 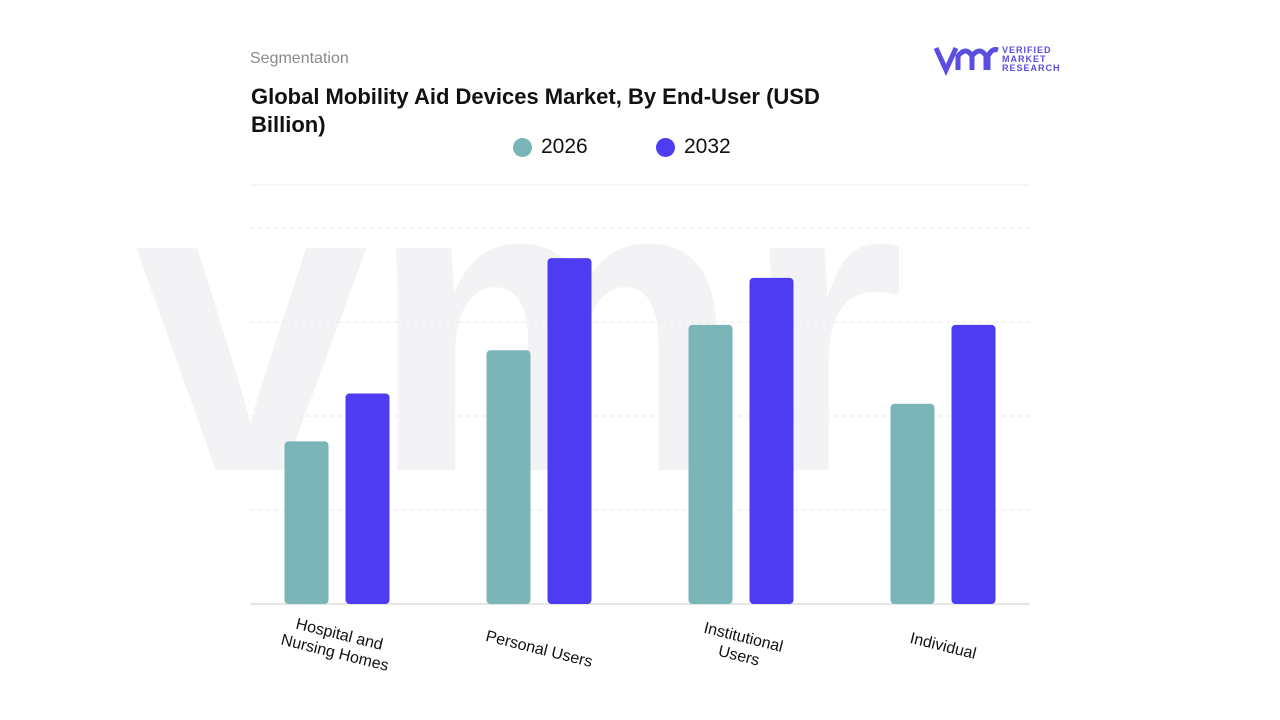 I want to click on legend-label: 2032, so click(x=707, y=146).